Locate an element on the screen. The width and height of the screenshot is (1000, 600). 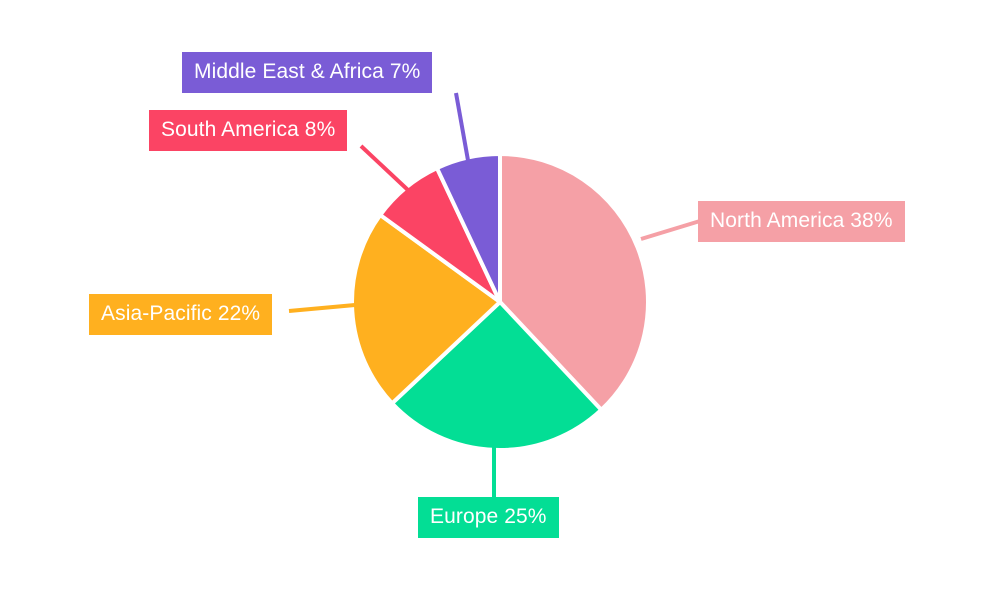
pie-slice-asia-pacific is located at coordinates (426, 309).